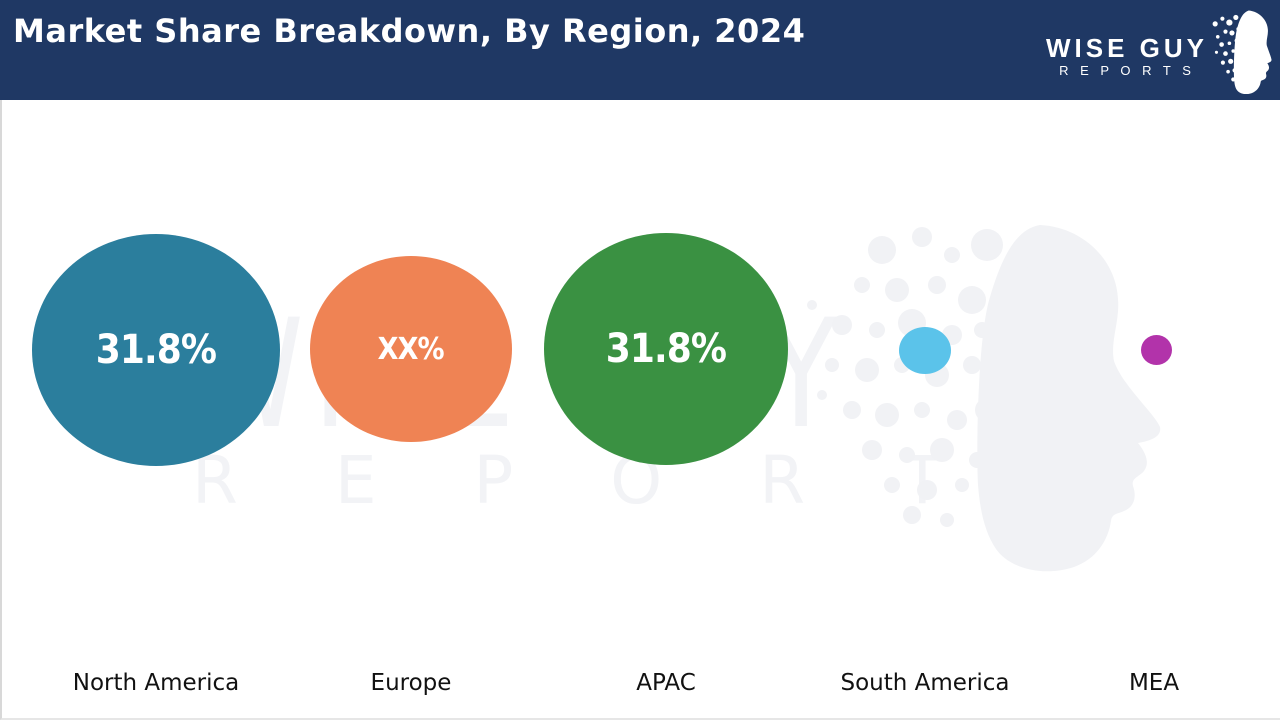 The width and height of the screenshot is (1280, 720). I want to click on category-label-north-america: North America, so click(156, 683).